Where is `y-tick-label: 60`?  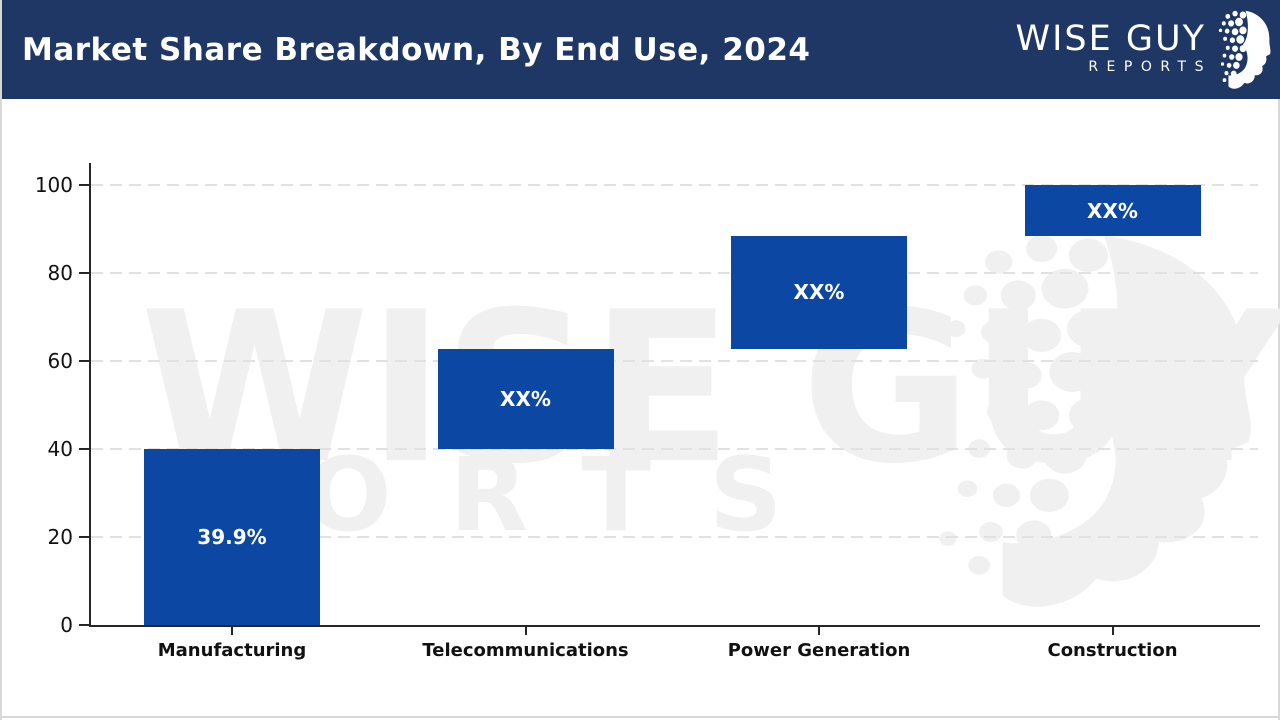 y-tick-label: 60 is located at coordinates (60, 361).